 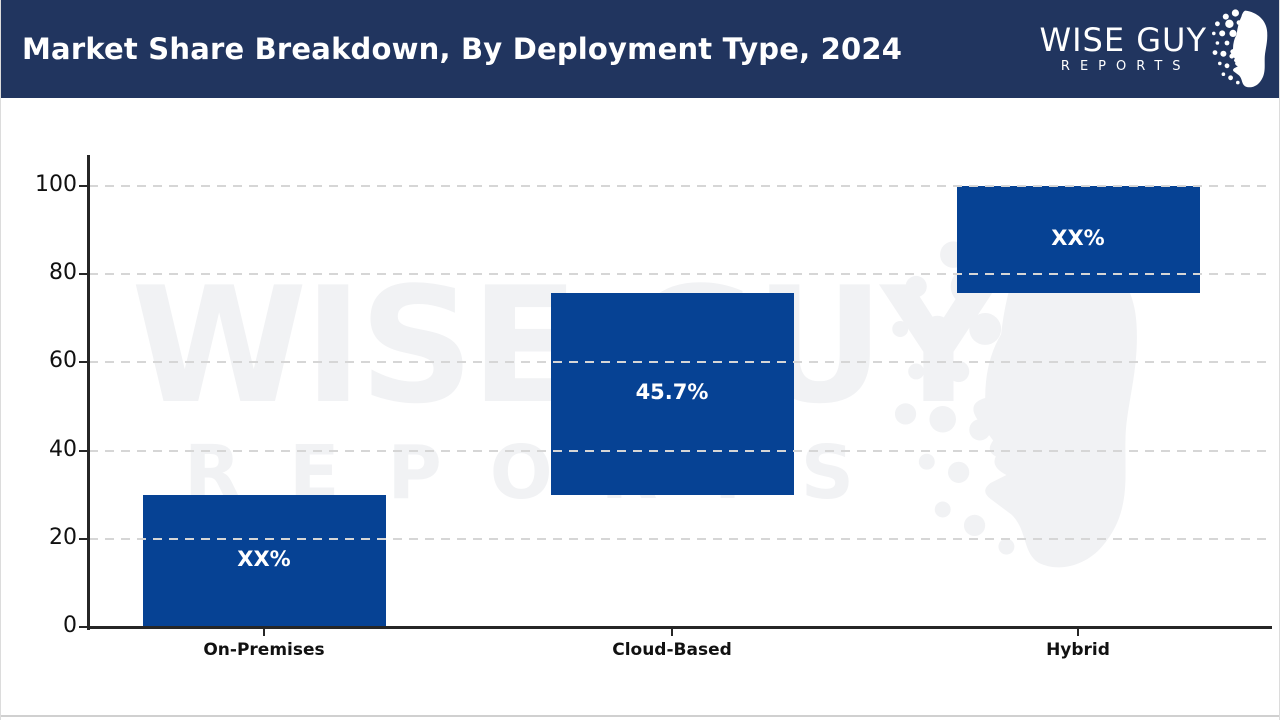 What do you see at coordinates (63, 537) in the screenshot?
I see `y-tick-label-20: 20` at bounding box center [63, 537].